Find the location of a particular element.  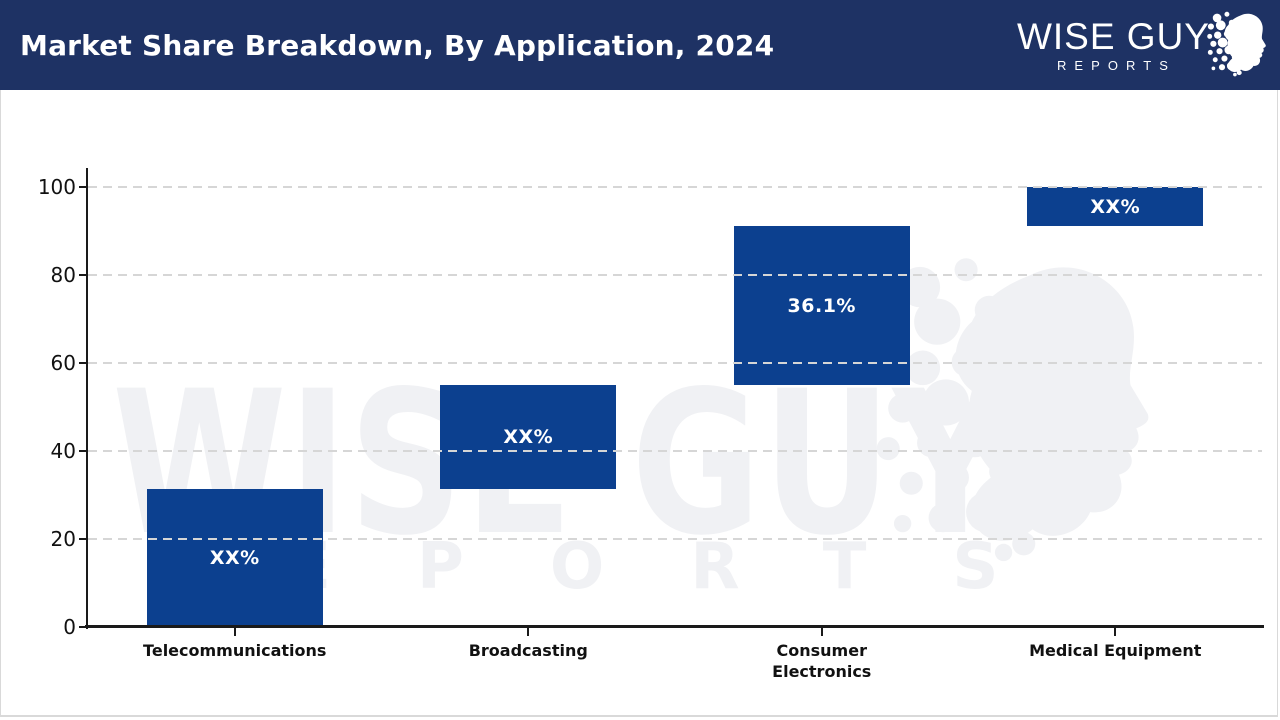

logo-subtitle-text: REPORTS is located at coordinates (1116, 65).